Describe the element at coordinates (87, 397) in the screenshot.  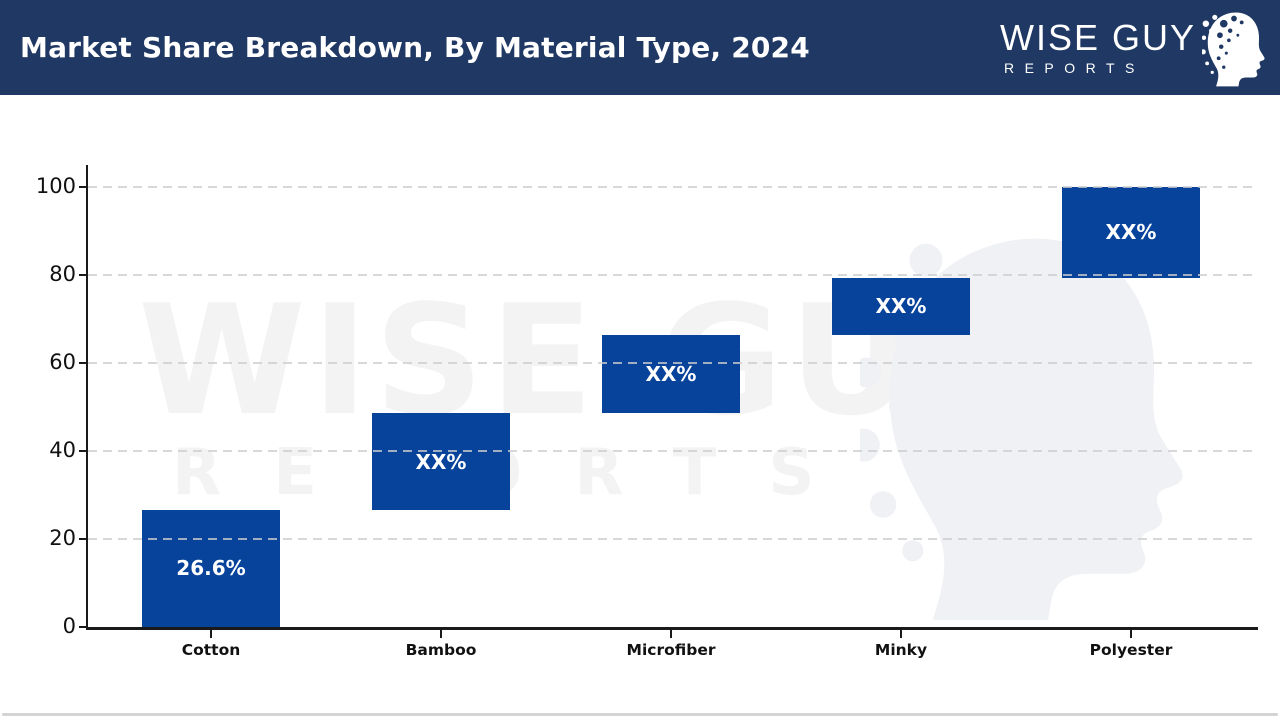
I see `y-axis-line` at that location.